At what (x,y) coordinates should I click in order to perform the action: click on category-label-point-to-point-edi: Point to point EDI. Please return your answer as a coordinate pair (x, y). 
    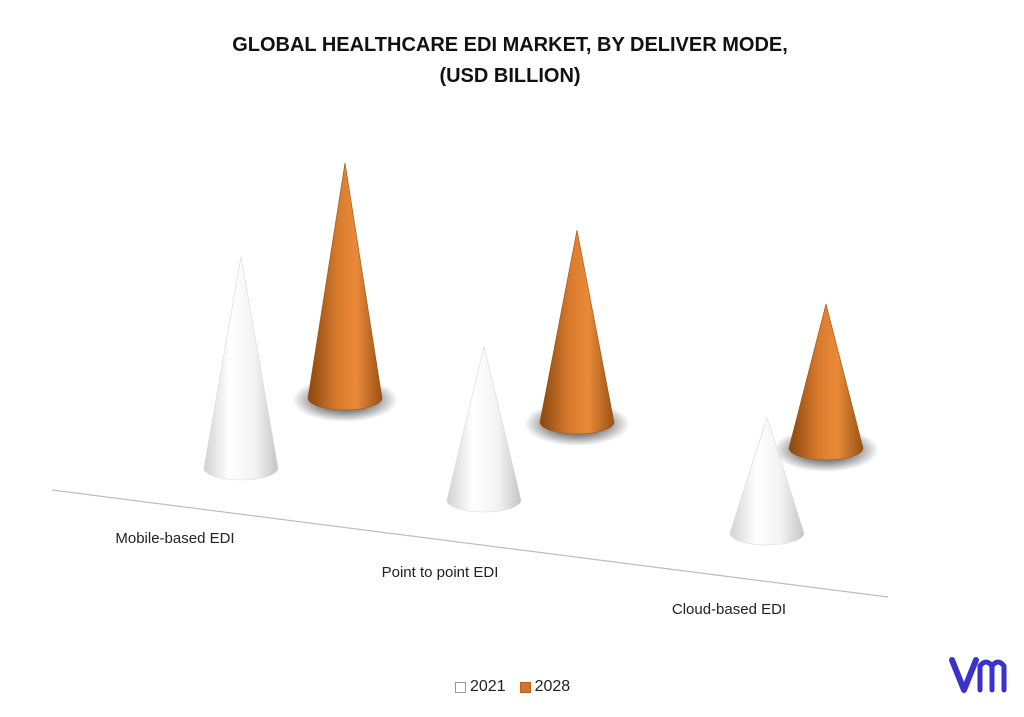
    Looking at the image, I should click on (440, 572).